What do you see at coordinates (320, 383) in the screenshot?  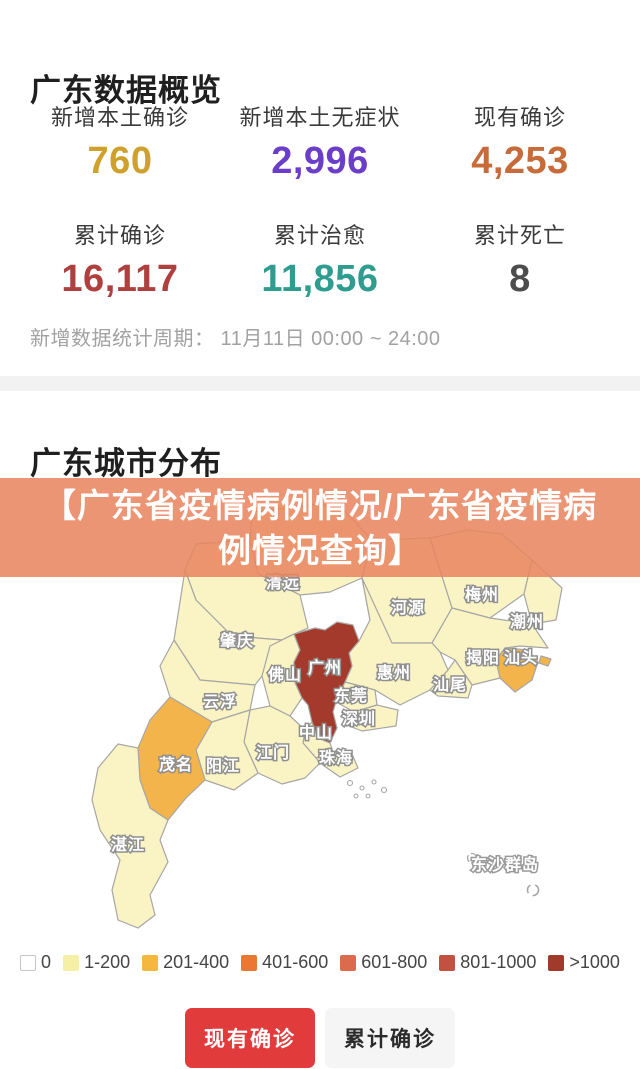 I see `section-divider` at bounding box center [320, 383].